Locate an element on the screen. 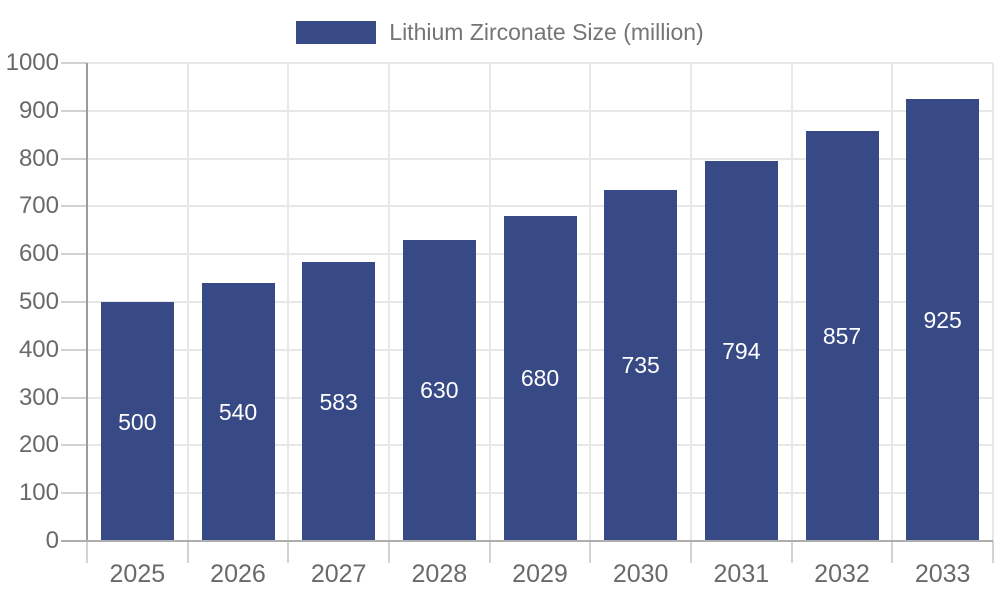 The image size is (1000, 600). x-tick-label: 2028 is located at coordinates (439, 574).